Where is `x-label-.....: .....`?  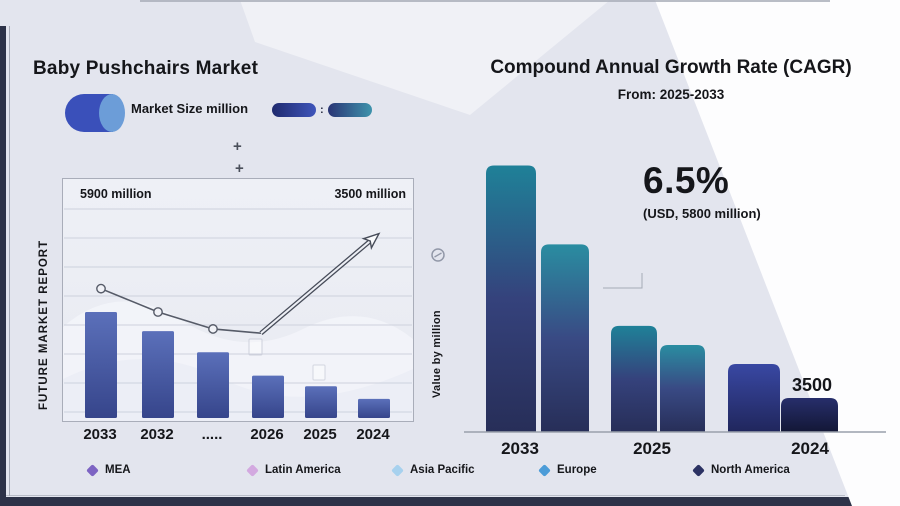
x-label-.....: ..... is located at coordinates (212, 434).